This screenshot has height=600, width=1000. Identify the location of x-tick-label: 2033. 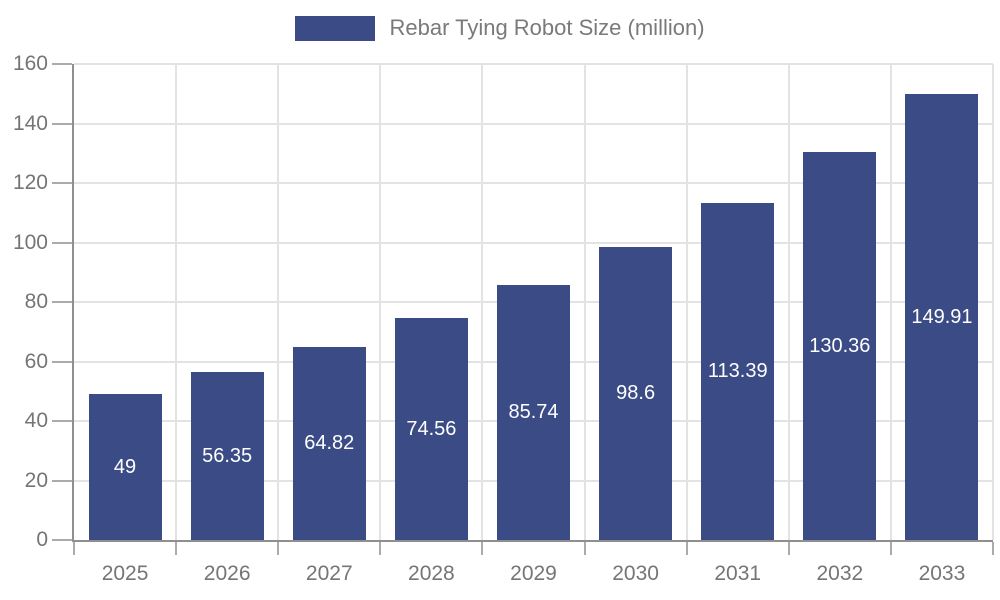
(942, 573).